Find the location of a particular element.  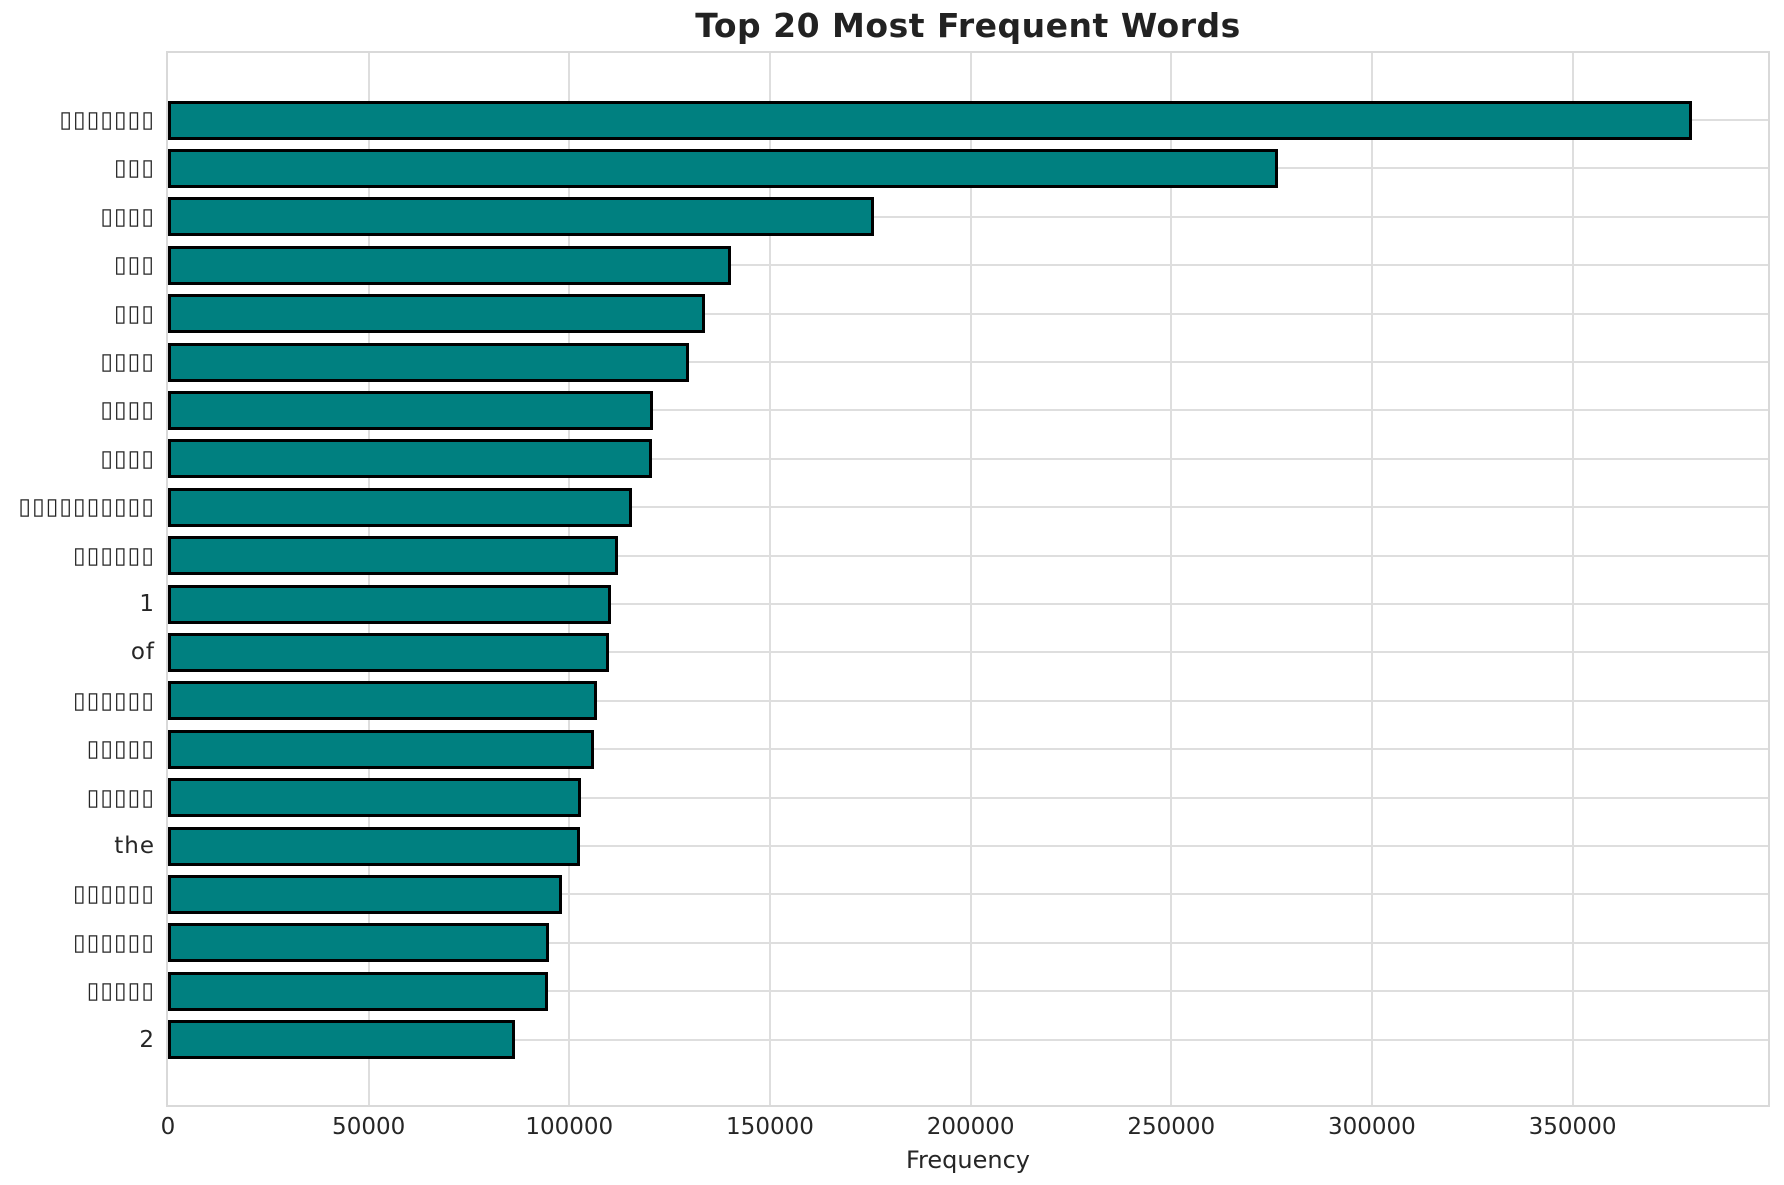

y-tick-label: ▯▯▯▯▯▯▯ is located at coordinates (107, 120).